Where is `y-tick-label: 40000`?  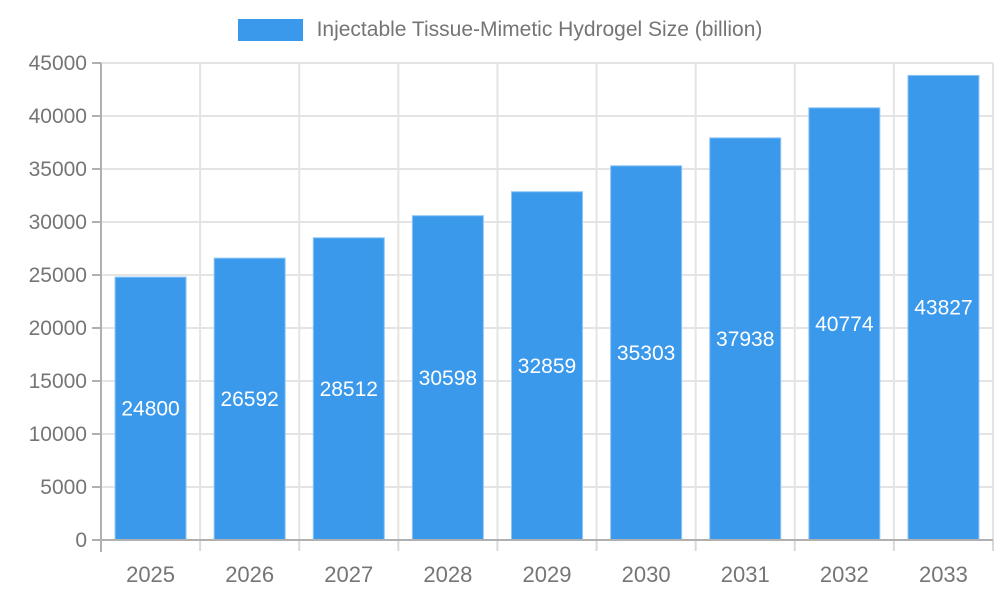
y-tick-label: 40000 is located at coordinates (58, 116).